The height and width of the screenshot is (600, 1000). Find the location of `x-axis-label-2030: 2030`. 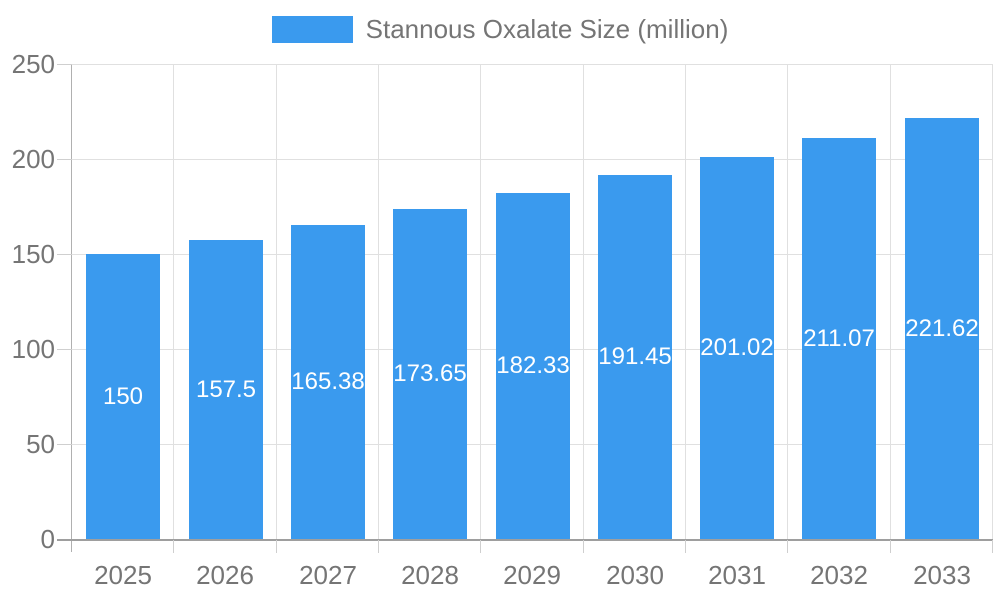

x-axis-label-2030: 2030 is located at coordinates (635, 575).